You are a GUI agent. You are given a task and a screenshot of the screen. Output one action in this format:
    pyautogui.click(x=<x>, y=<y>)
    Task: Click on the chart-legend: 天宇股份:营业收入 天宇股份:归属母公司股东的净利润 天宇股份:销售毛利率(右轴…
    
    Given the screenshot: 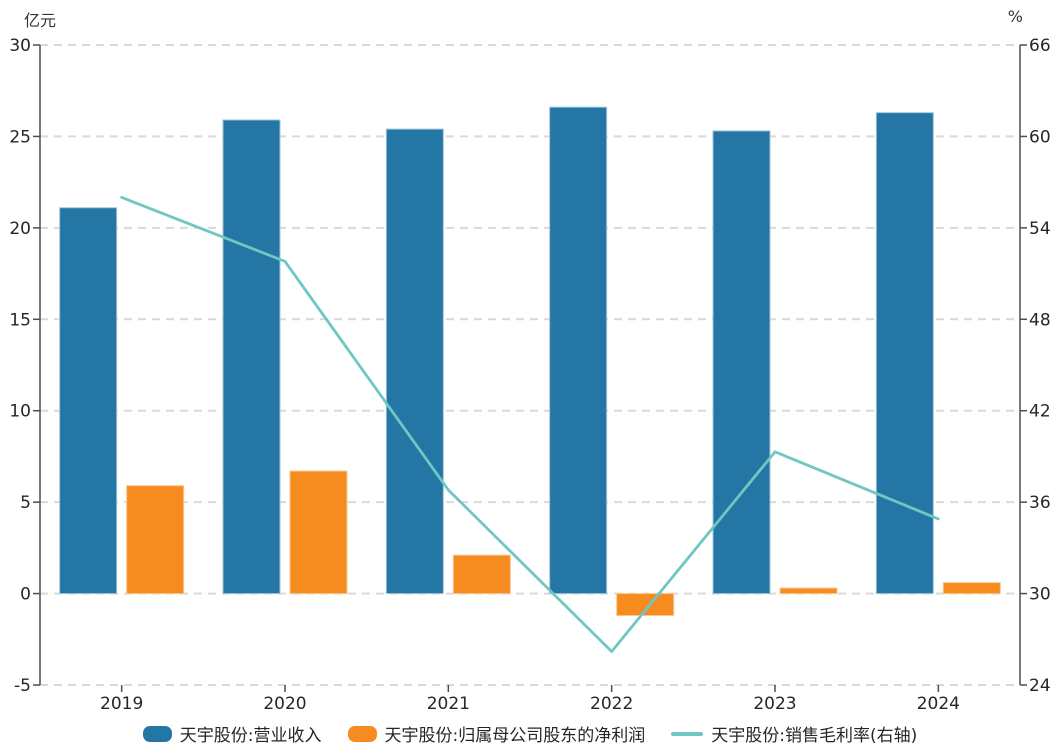 What is the action you would take?
    pyautogui.click(x=530, y=733)
    